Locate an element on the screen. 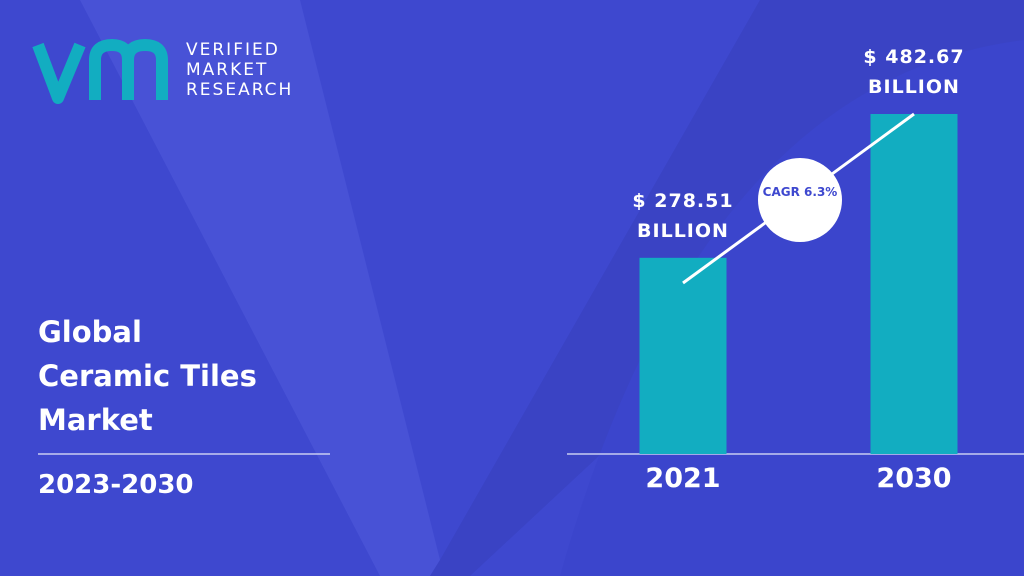 This screenshot has width=1024, height=576. value-label: $ 482.67 BILLION is located at coordinates (914, 72).